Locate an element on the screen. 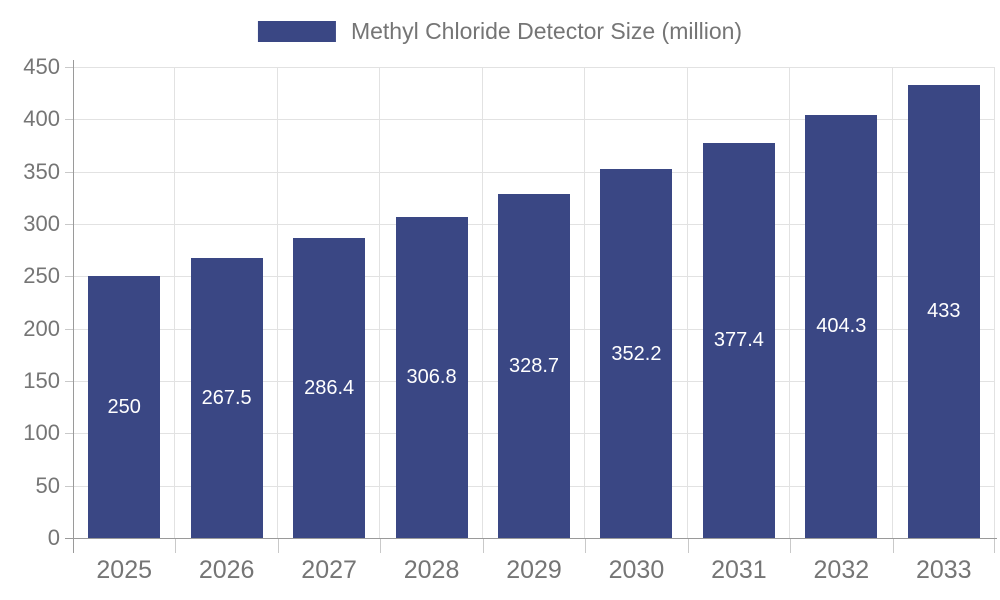 The image size is (1000, 600). bar-value-label: 433 is located at coordinates (944, 311).